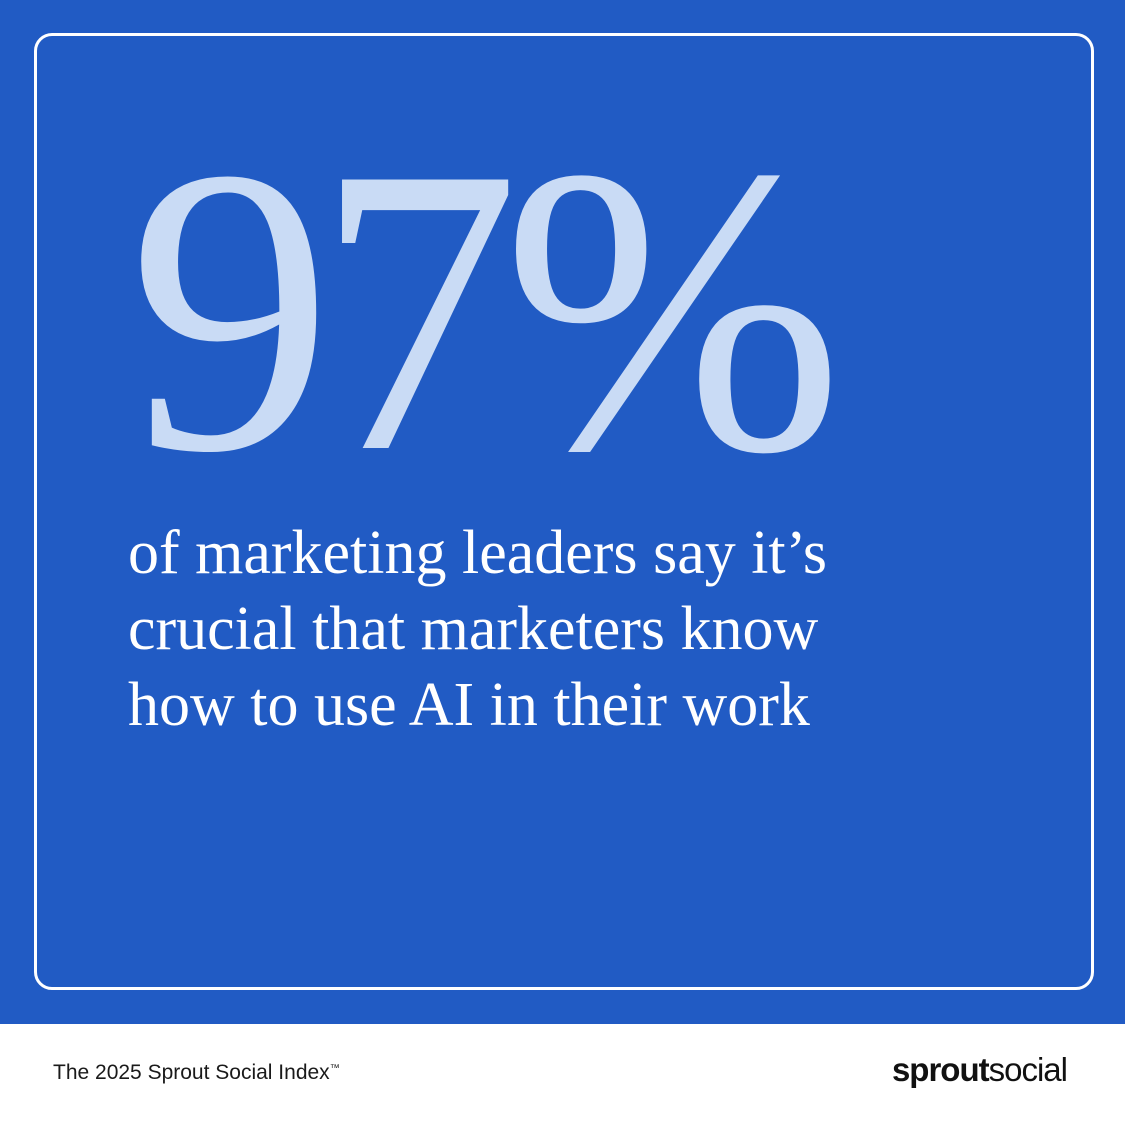 This screenshot has height=1125, width=1125. I want to click on statement-line: how to use AI in their work, so click(469, 705).